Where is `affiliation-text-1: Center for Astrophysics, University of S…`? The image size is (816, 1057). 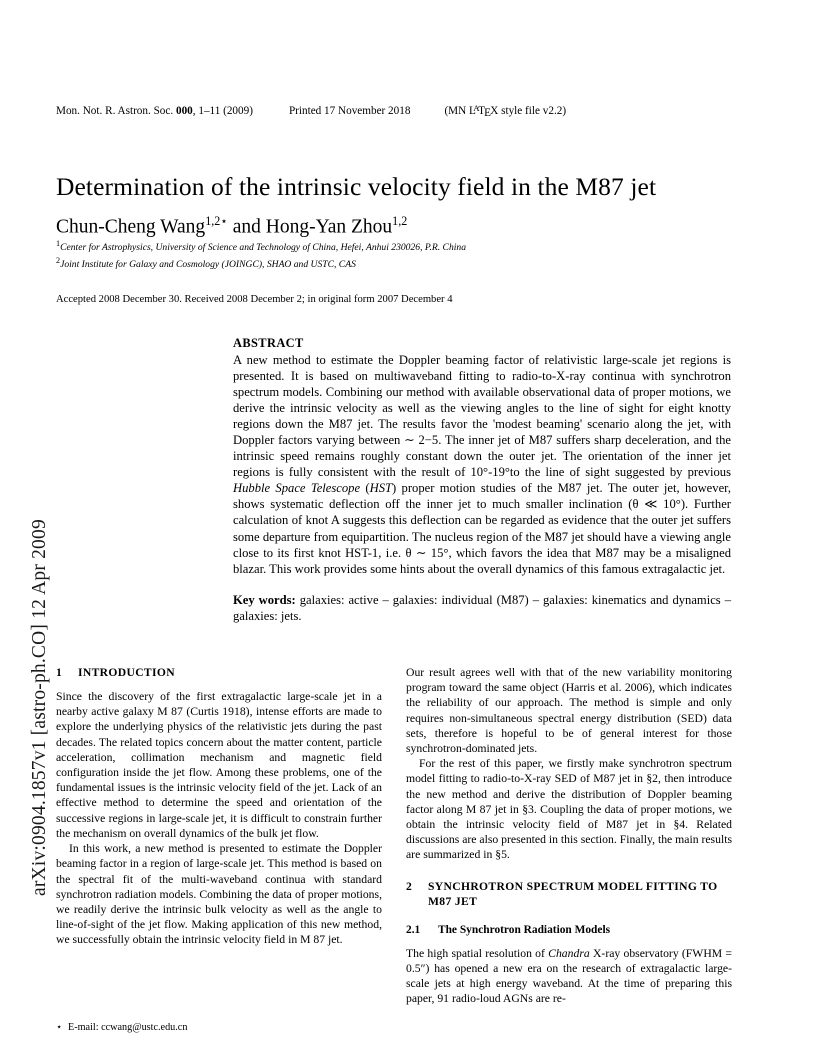
affiliation-text-1: Center for Astrophysics, University of S… is located at coordinates (263, 248).